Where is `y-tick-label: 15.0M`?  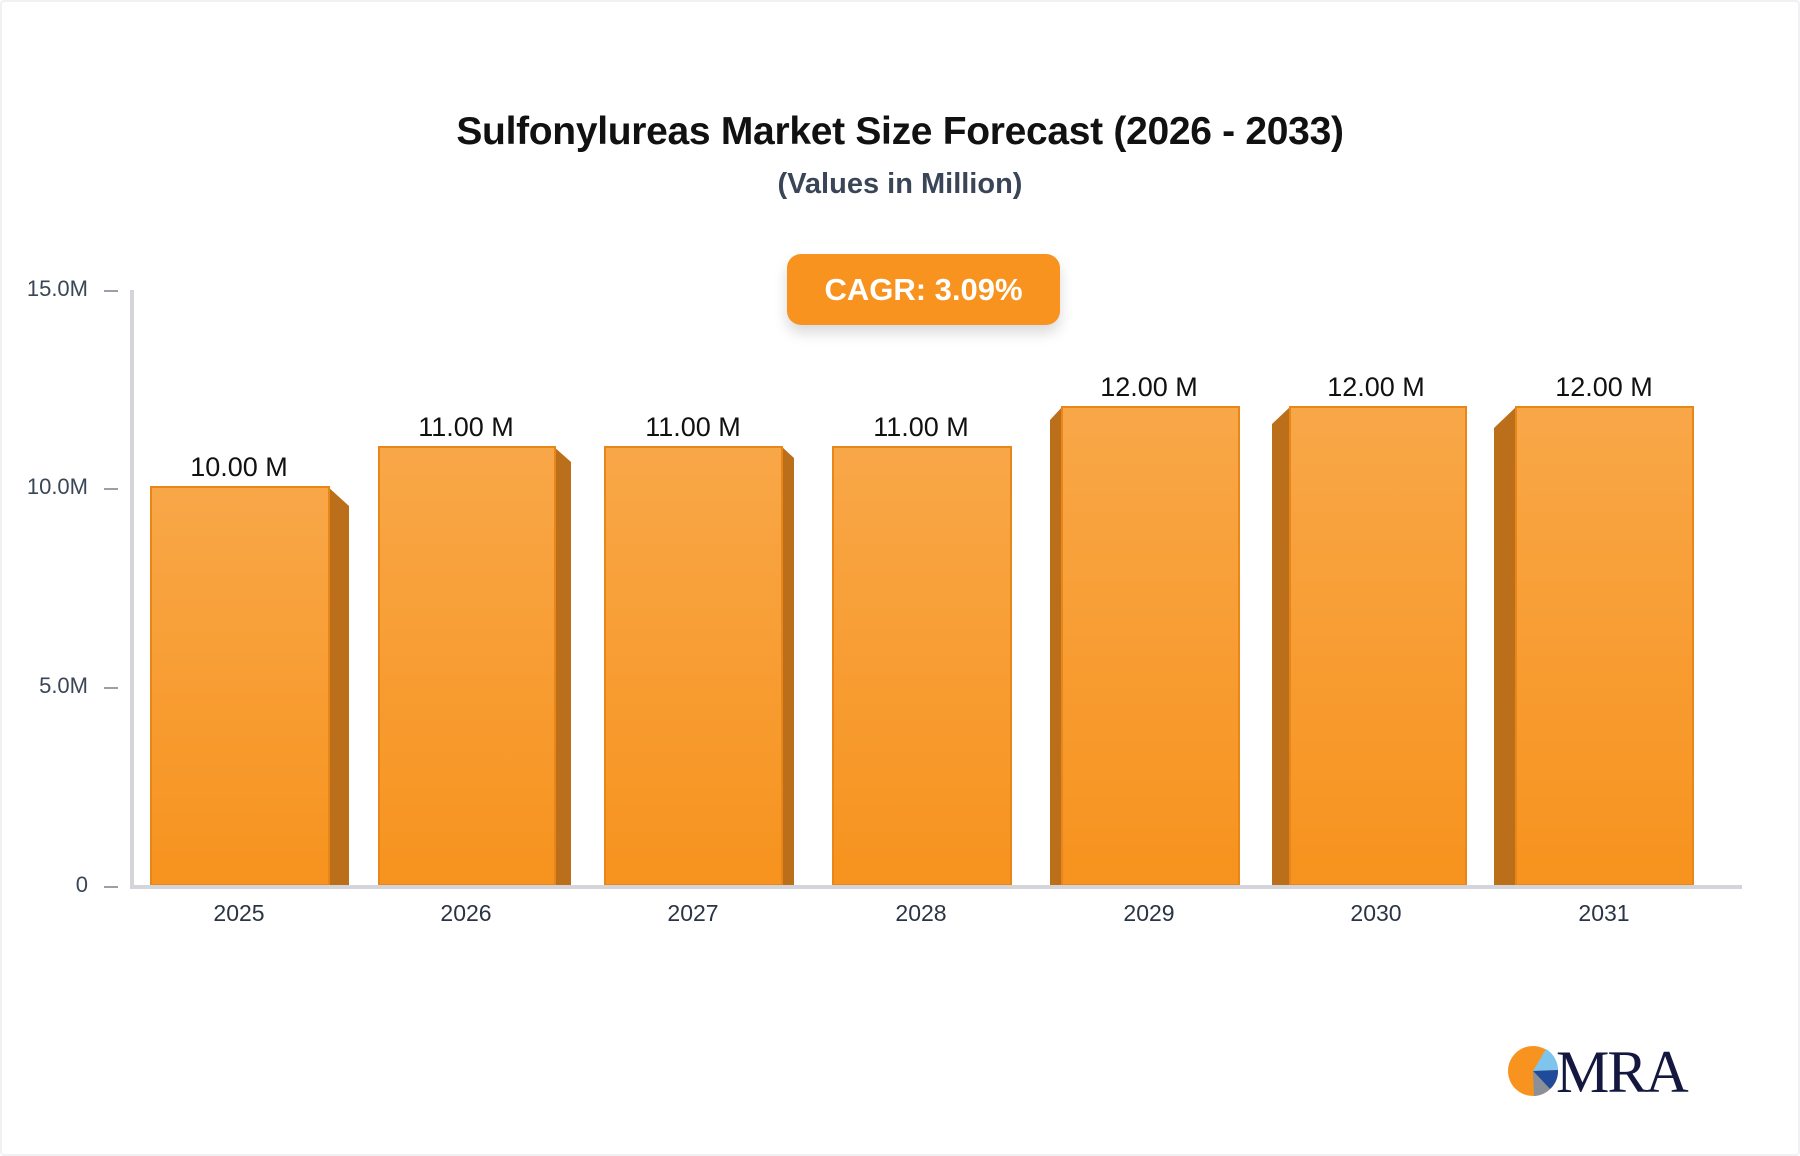
y-tick-label: 15.0M is located at coordinates (57, 288).